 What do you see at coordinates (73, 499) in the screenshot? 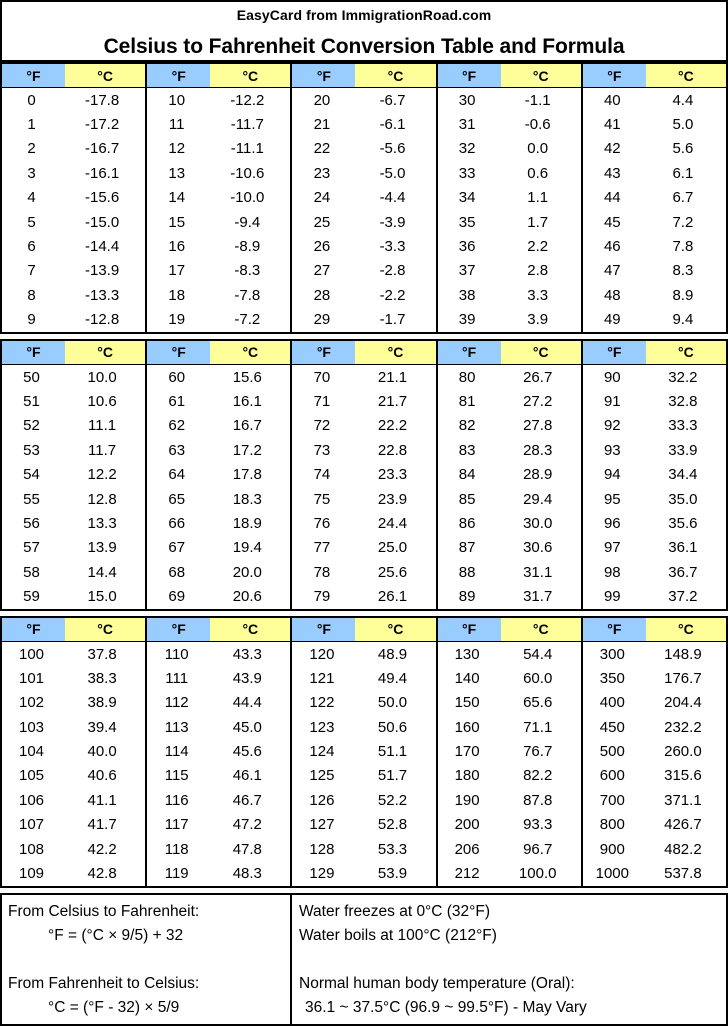
I see `table-row: 55 12.8` at bounding box center [73, 499].